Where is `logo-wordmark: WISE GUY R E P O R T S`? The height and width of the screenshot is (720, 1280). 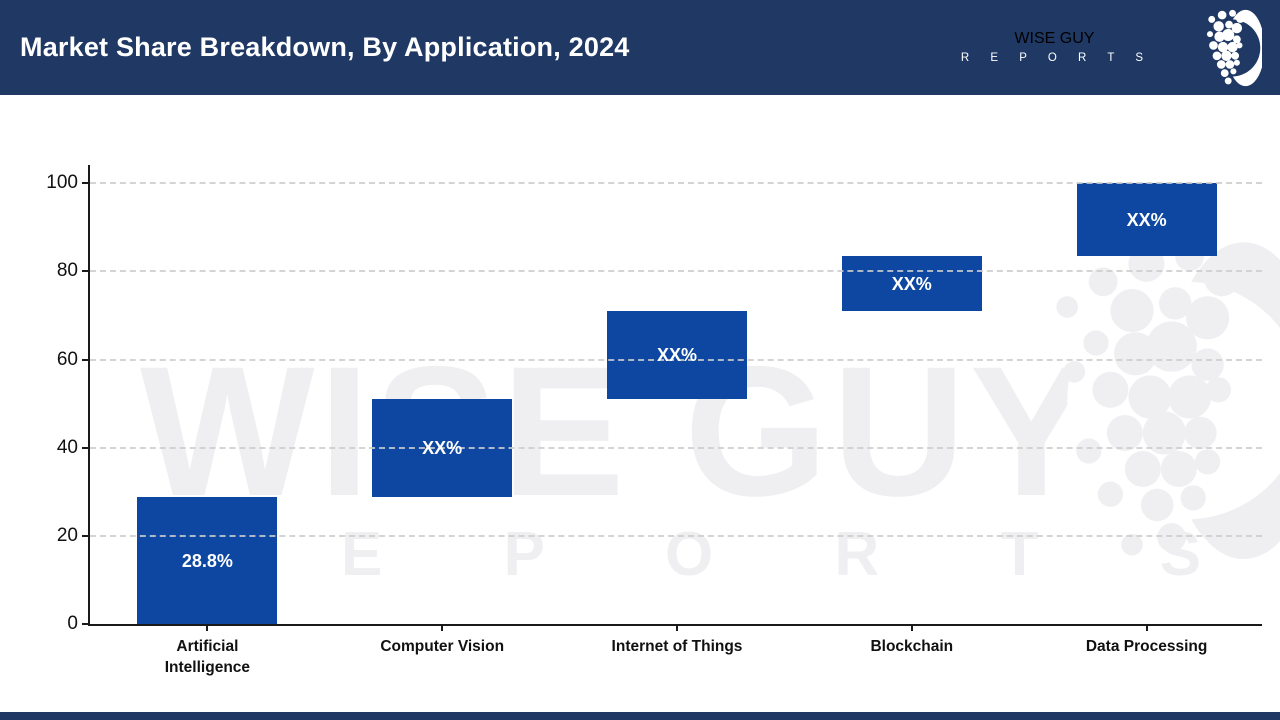 logo-wordmark: WISE GUY R E P O R T S is located at coordinates (1054, 47).